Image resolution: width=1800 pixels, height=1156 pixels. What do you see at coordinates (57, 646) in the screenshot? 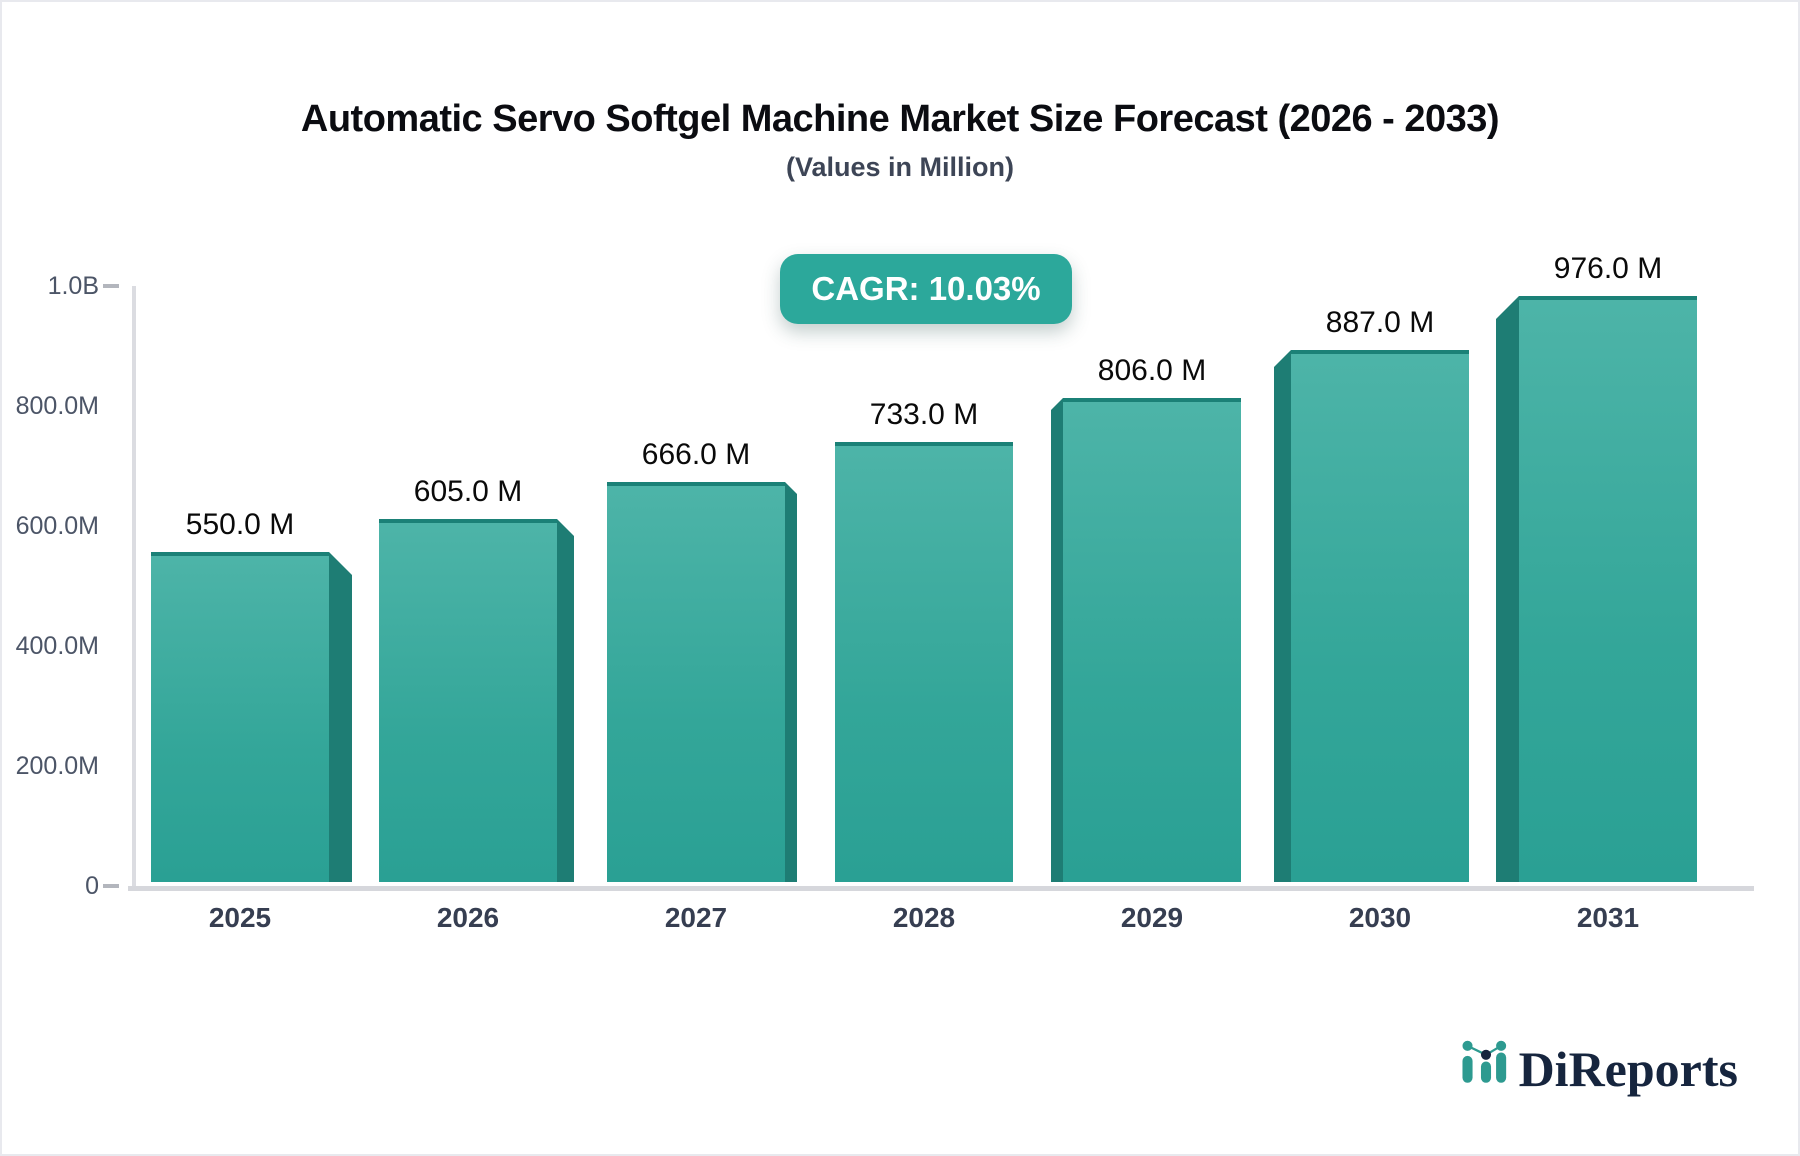
I see `y-tick-label-400.0M: 400.0M` at bounding box center [57, 646].